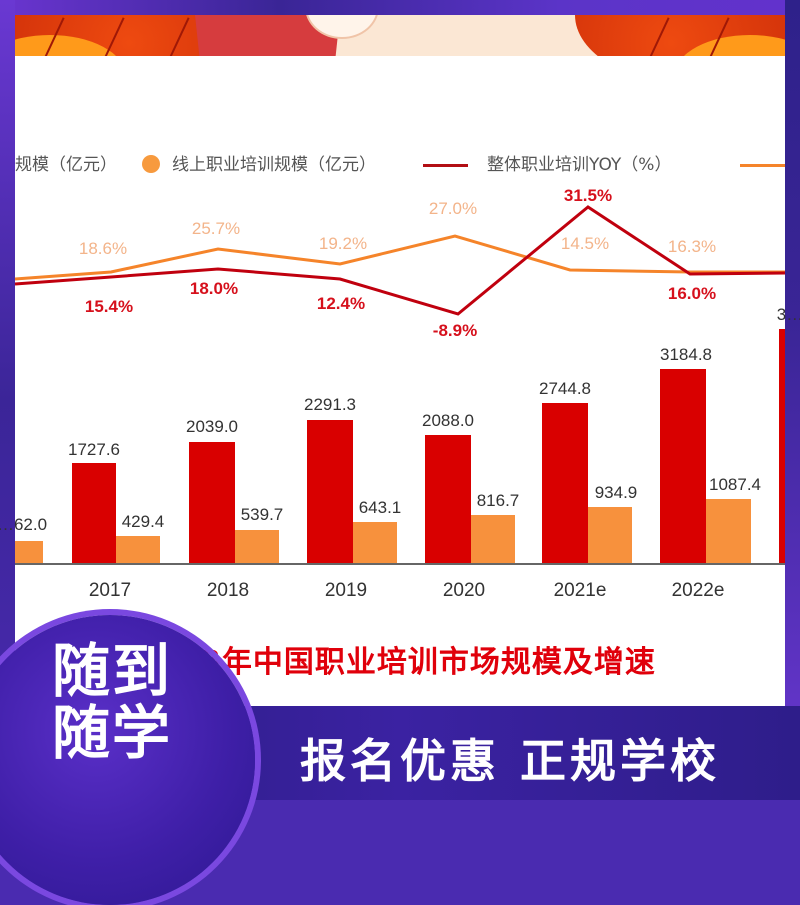 The height and width of the screenshot is (905, 800). What do you see at coordinates (610, 535) in the screenshot?
I see `bar-online-2021e` at bounding box center [610, 535].